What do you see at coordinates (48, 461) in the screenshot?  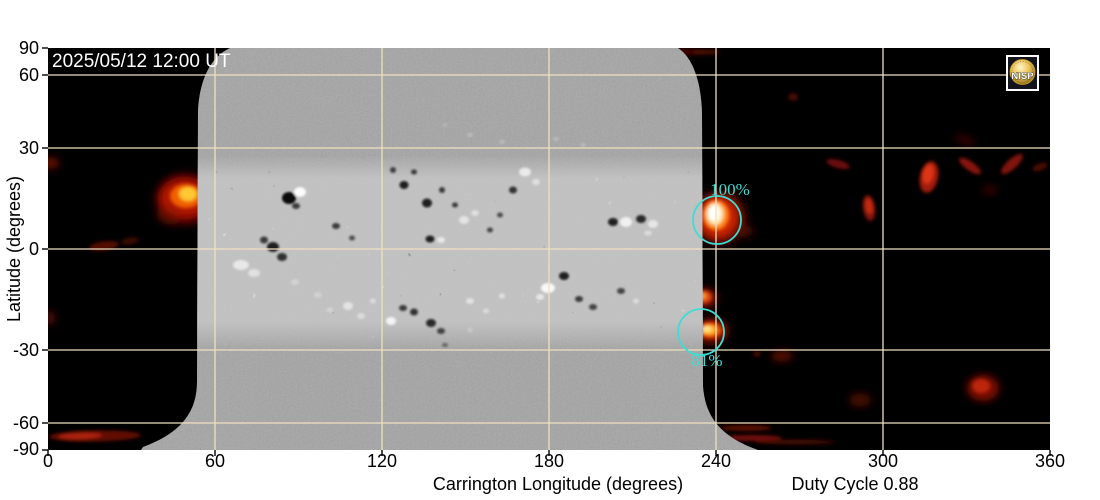 I see `x-tick-0: 0` at bounding box center [48, 461].